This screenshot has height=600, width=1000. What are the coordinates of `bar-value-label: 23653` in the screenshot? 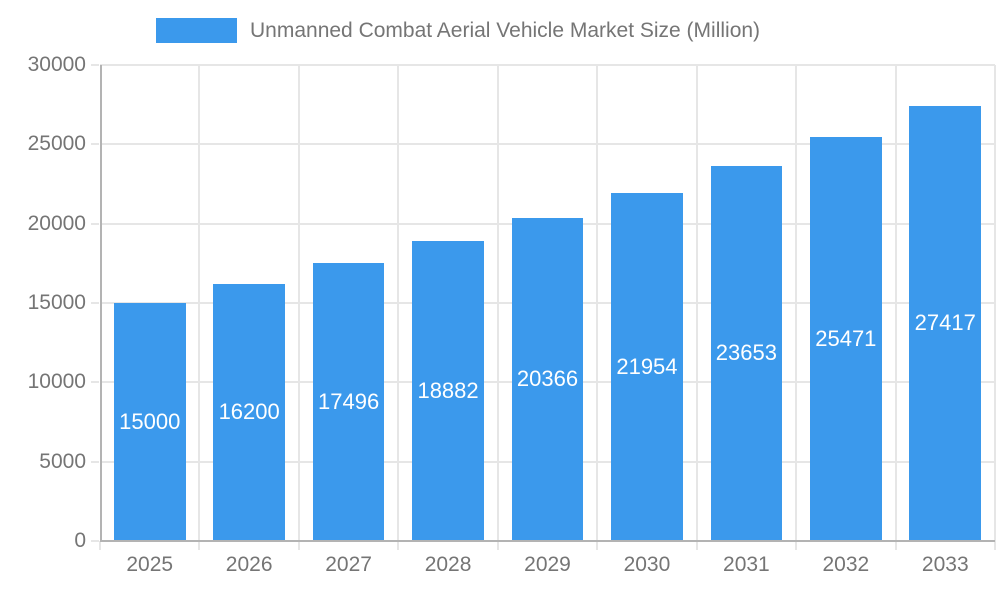 It's located at (746, 353).